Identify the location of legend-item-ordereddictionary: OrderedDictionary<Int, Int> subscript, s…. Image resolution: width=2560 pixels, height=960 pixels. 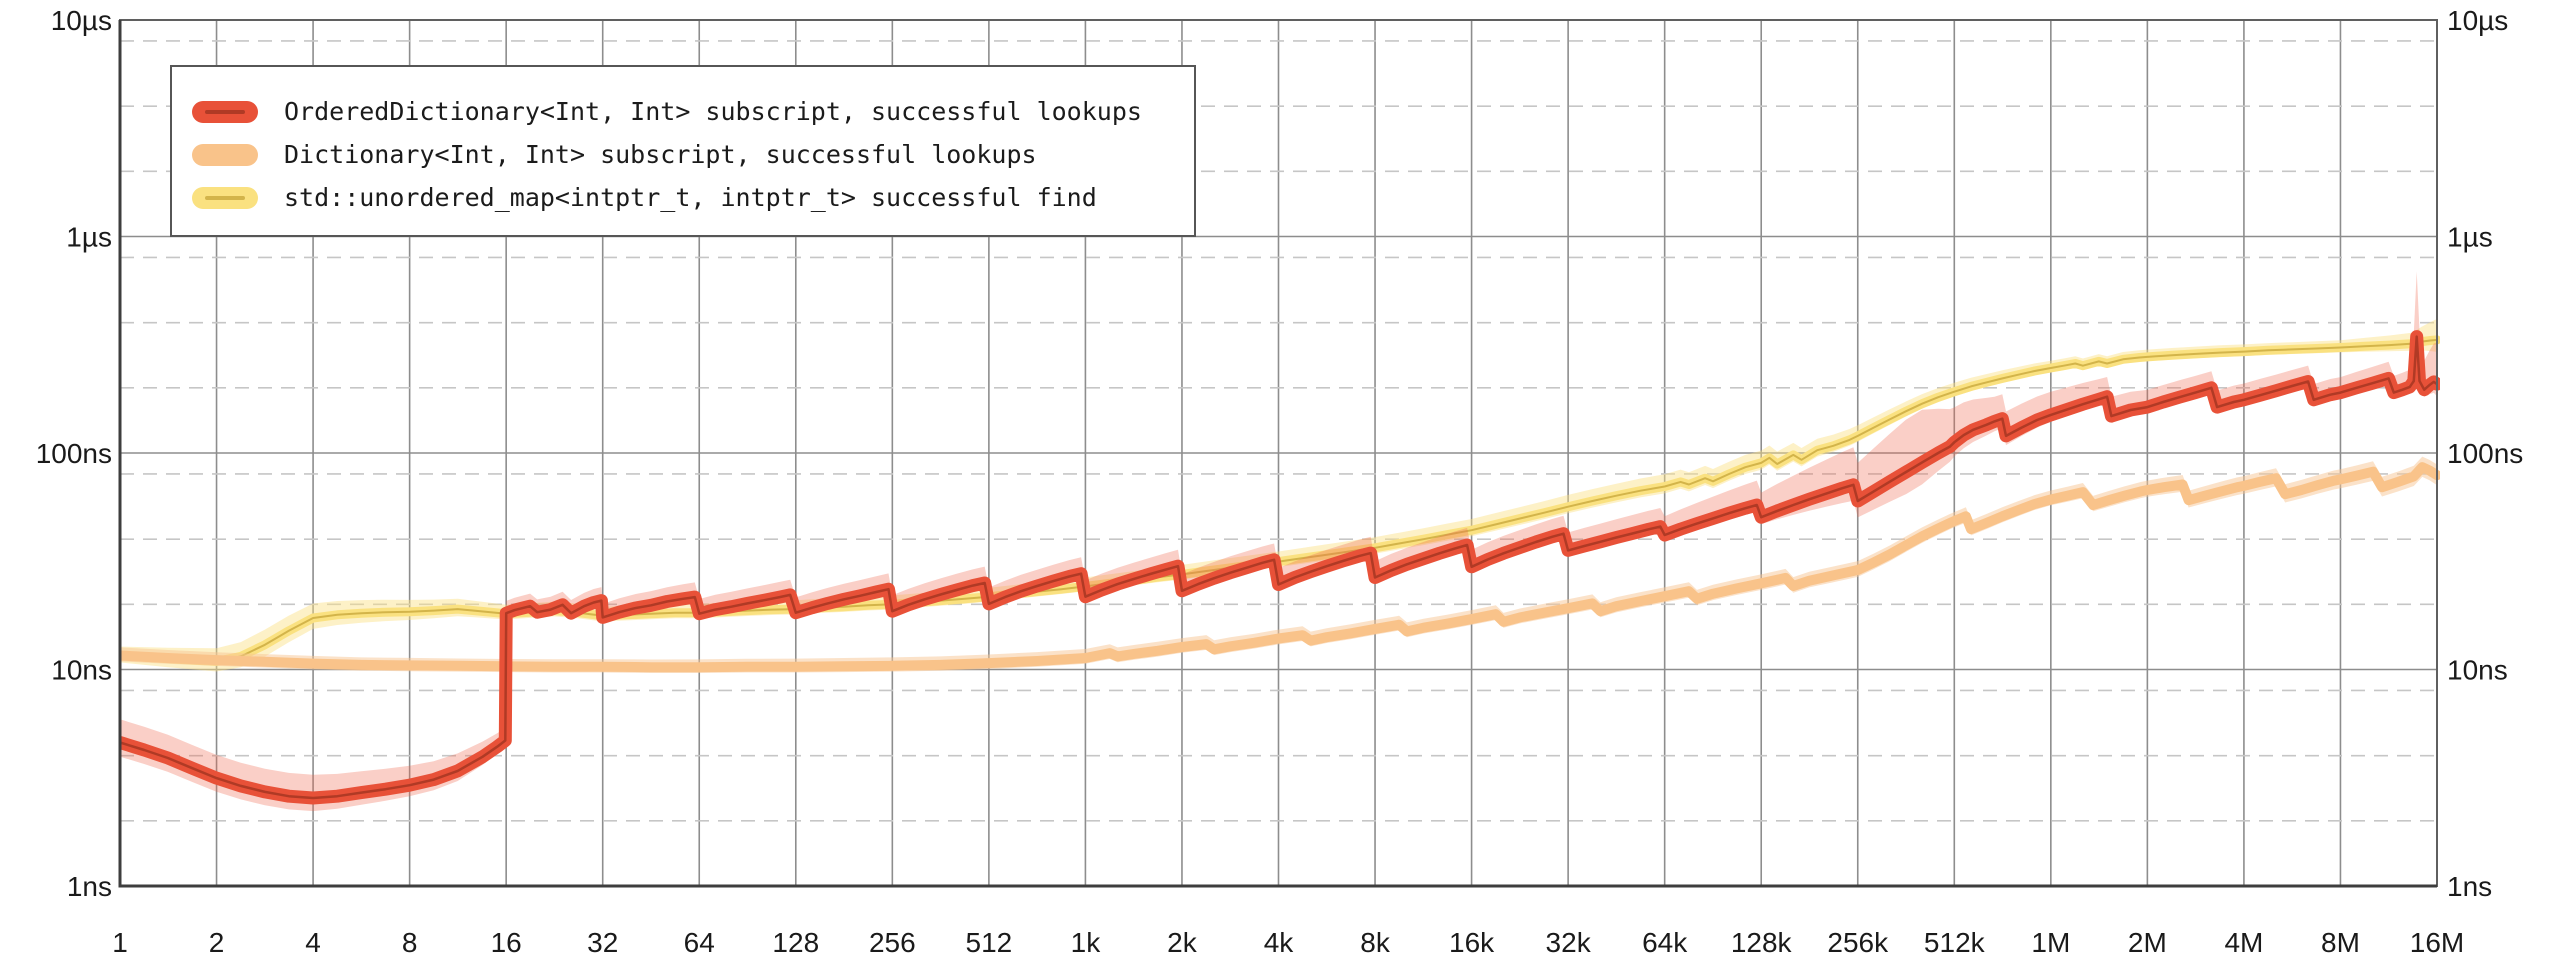
(683, 111).